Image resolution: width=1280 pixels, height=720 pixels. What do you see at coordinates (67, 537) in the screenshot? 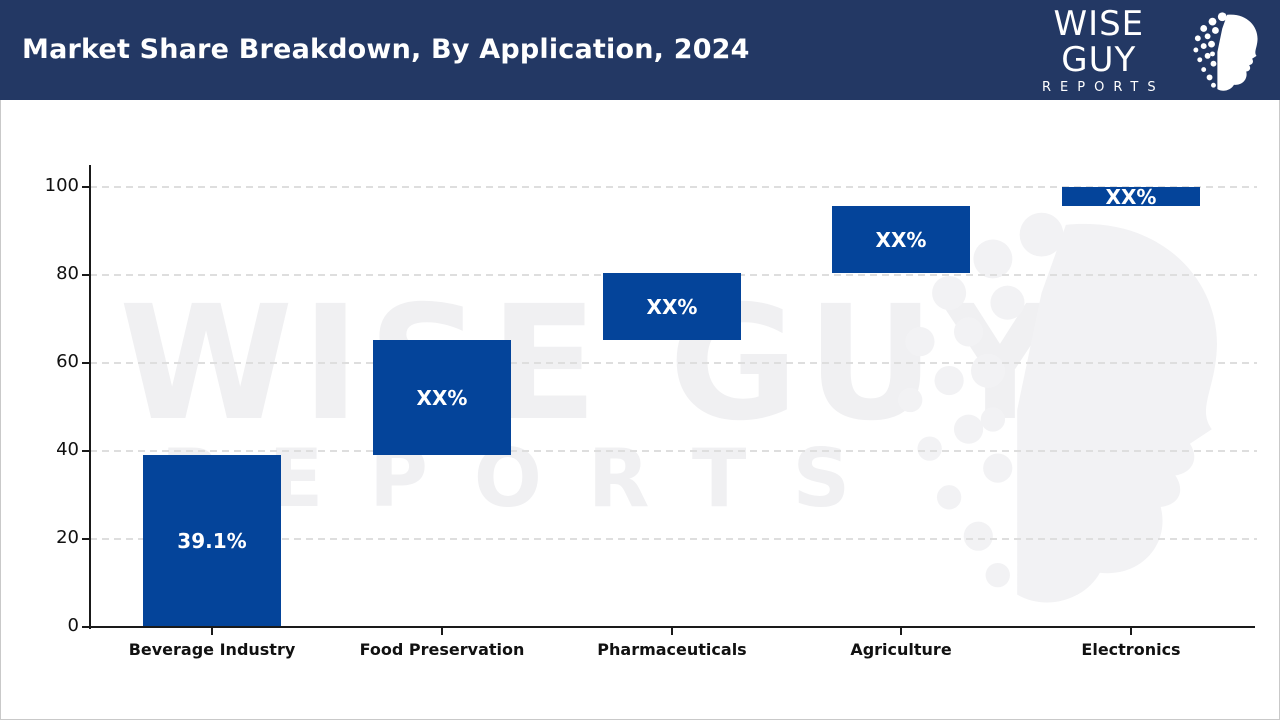
I see `y-tick-label: 20` at bounding box center [67, 537].